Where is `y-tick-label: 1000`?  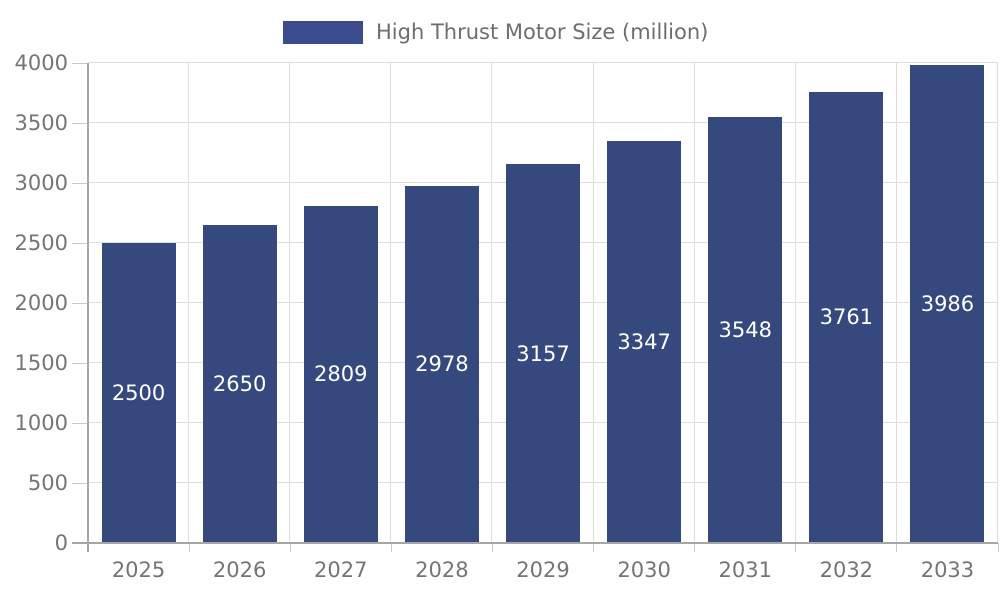 y-tick-label: 1000 is located at coordinates (41, 423).